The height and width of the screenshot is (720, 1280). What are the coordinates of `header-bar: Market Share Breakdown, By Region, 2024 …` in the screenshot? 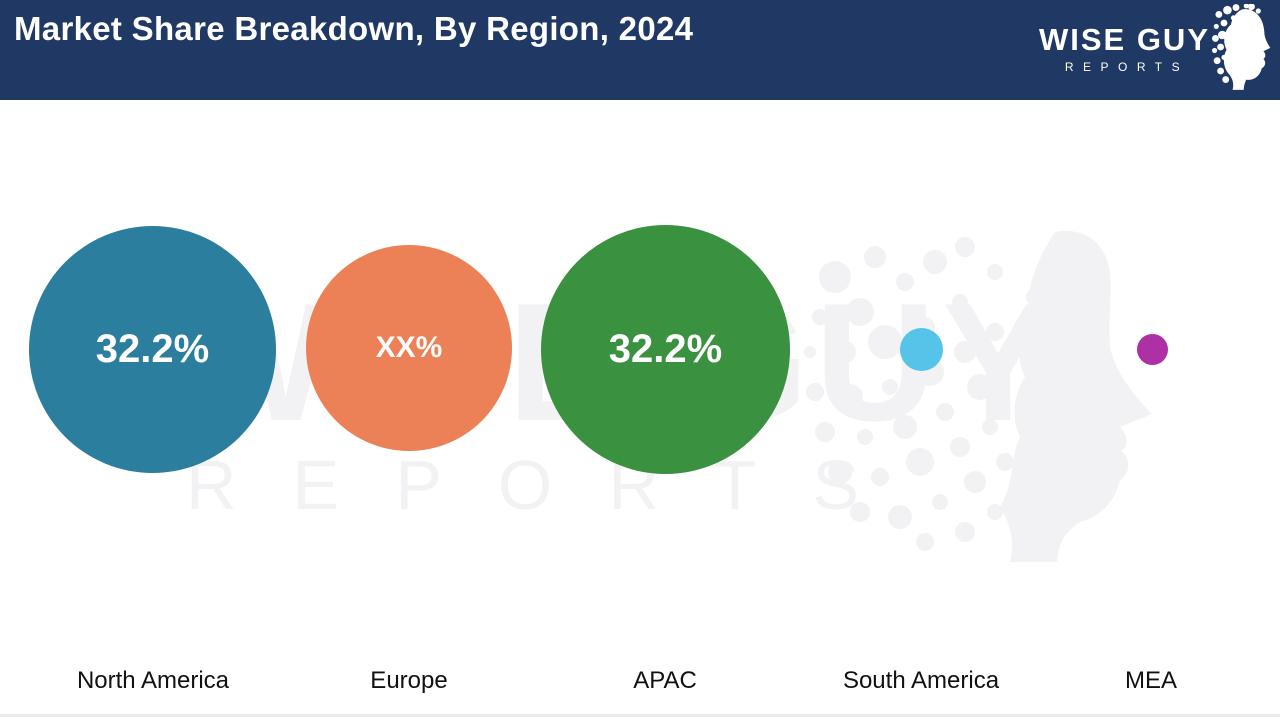 It's located at (640, 50).